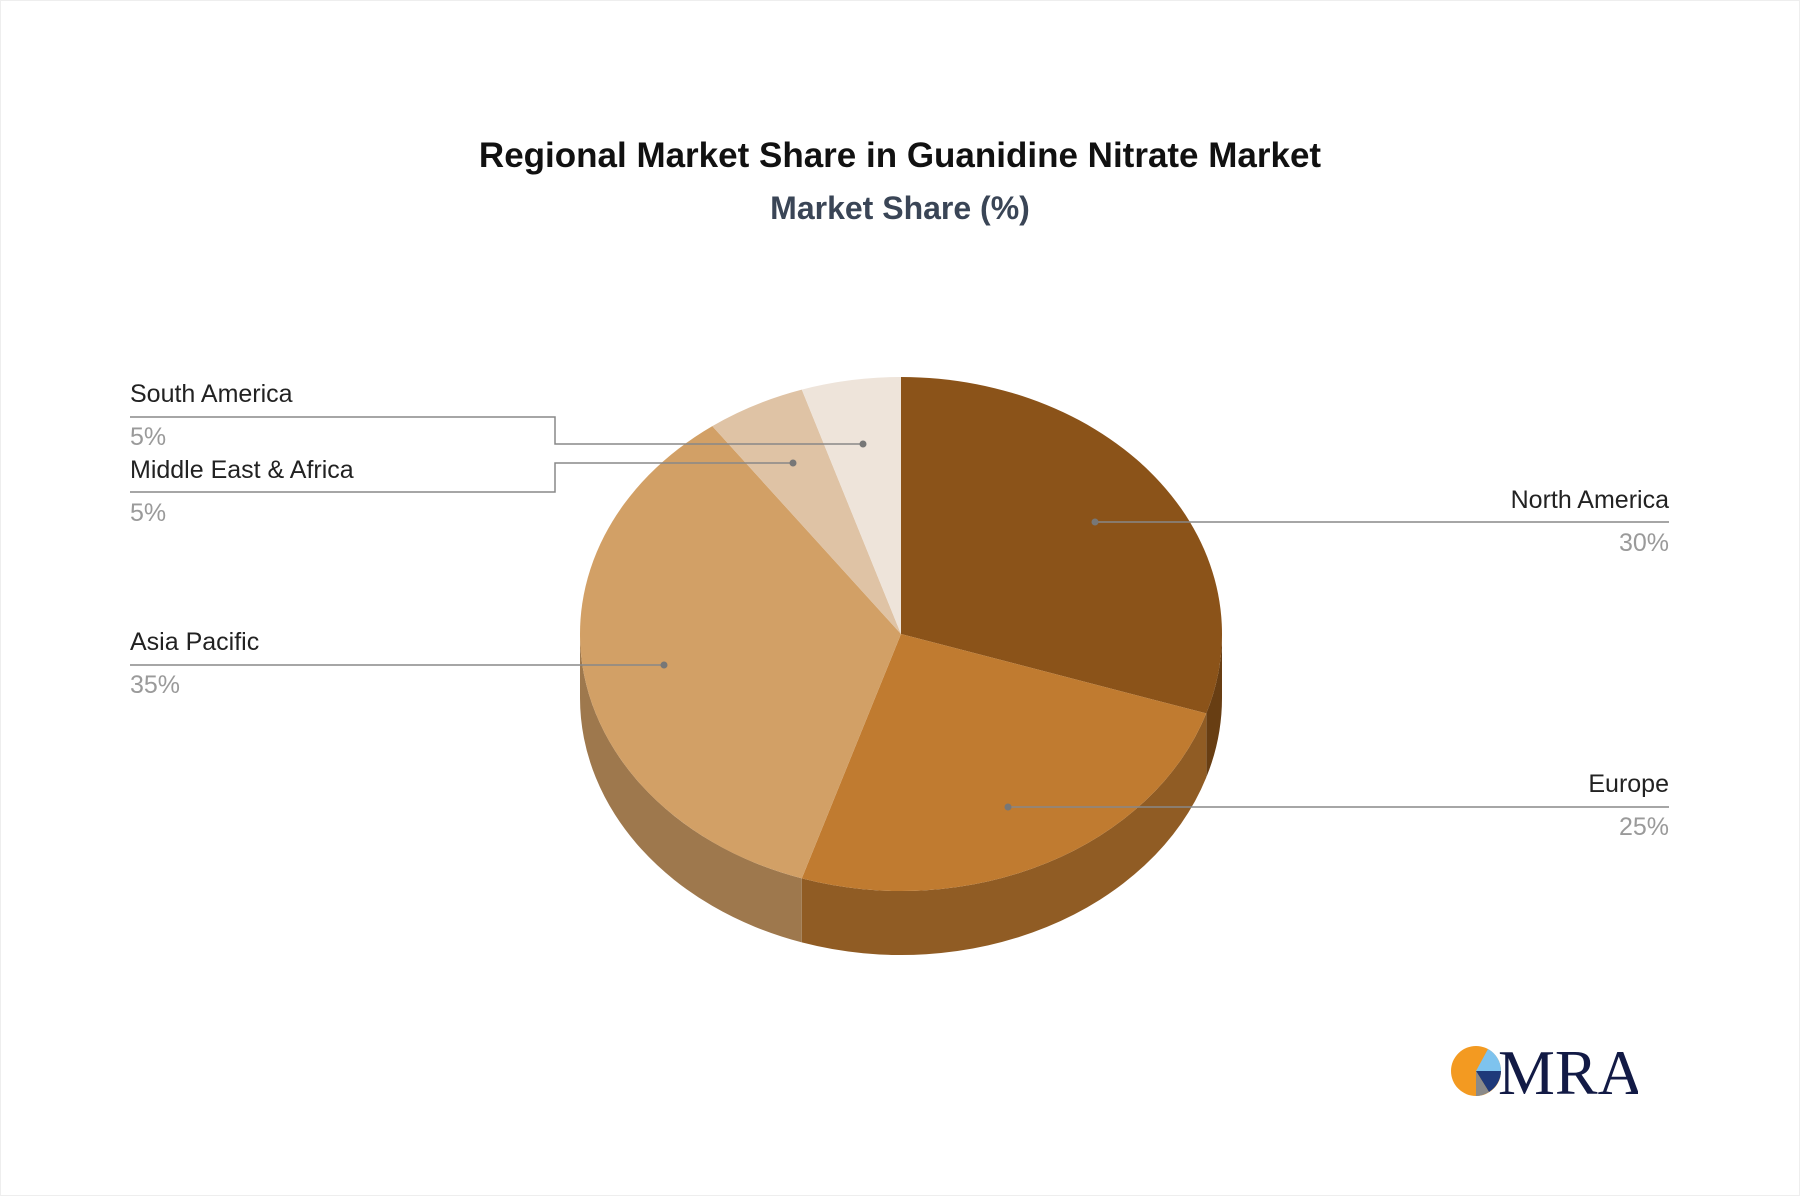 The height and width of the screenshot is (1196, 1800). Describe the element at coordinates (691, 788) in the screenshot. I see `pie-side-asia-pacific` at that location.